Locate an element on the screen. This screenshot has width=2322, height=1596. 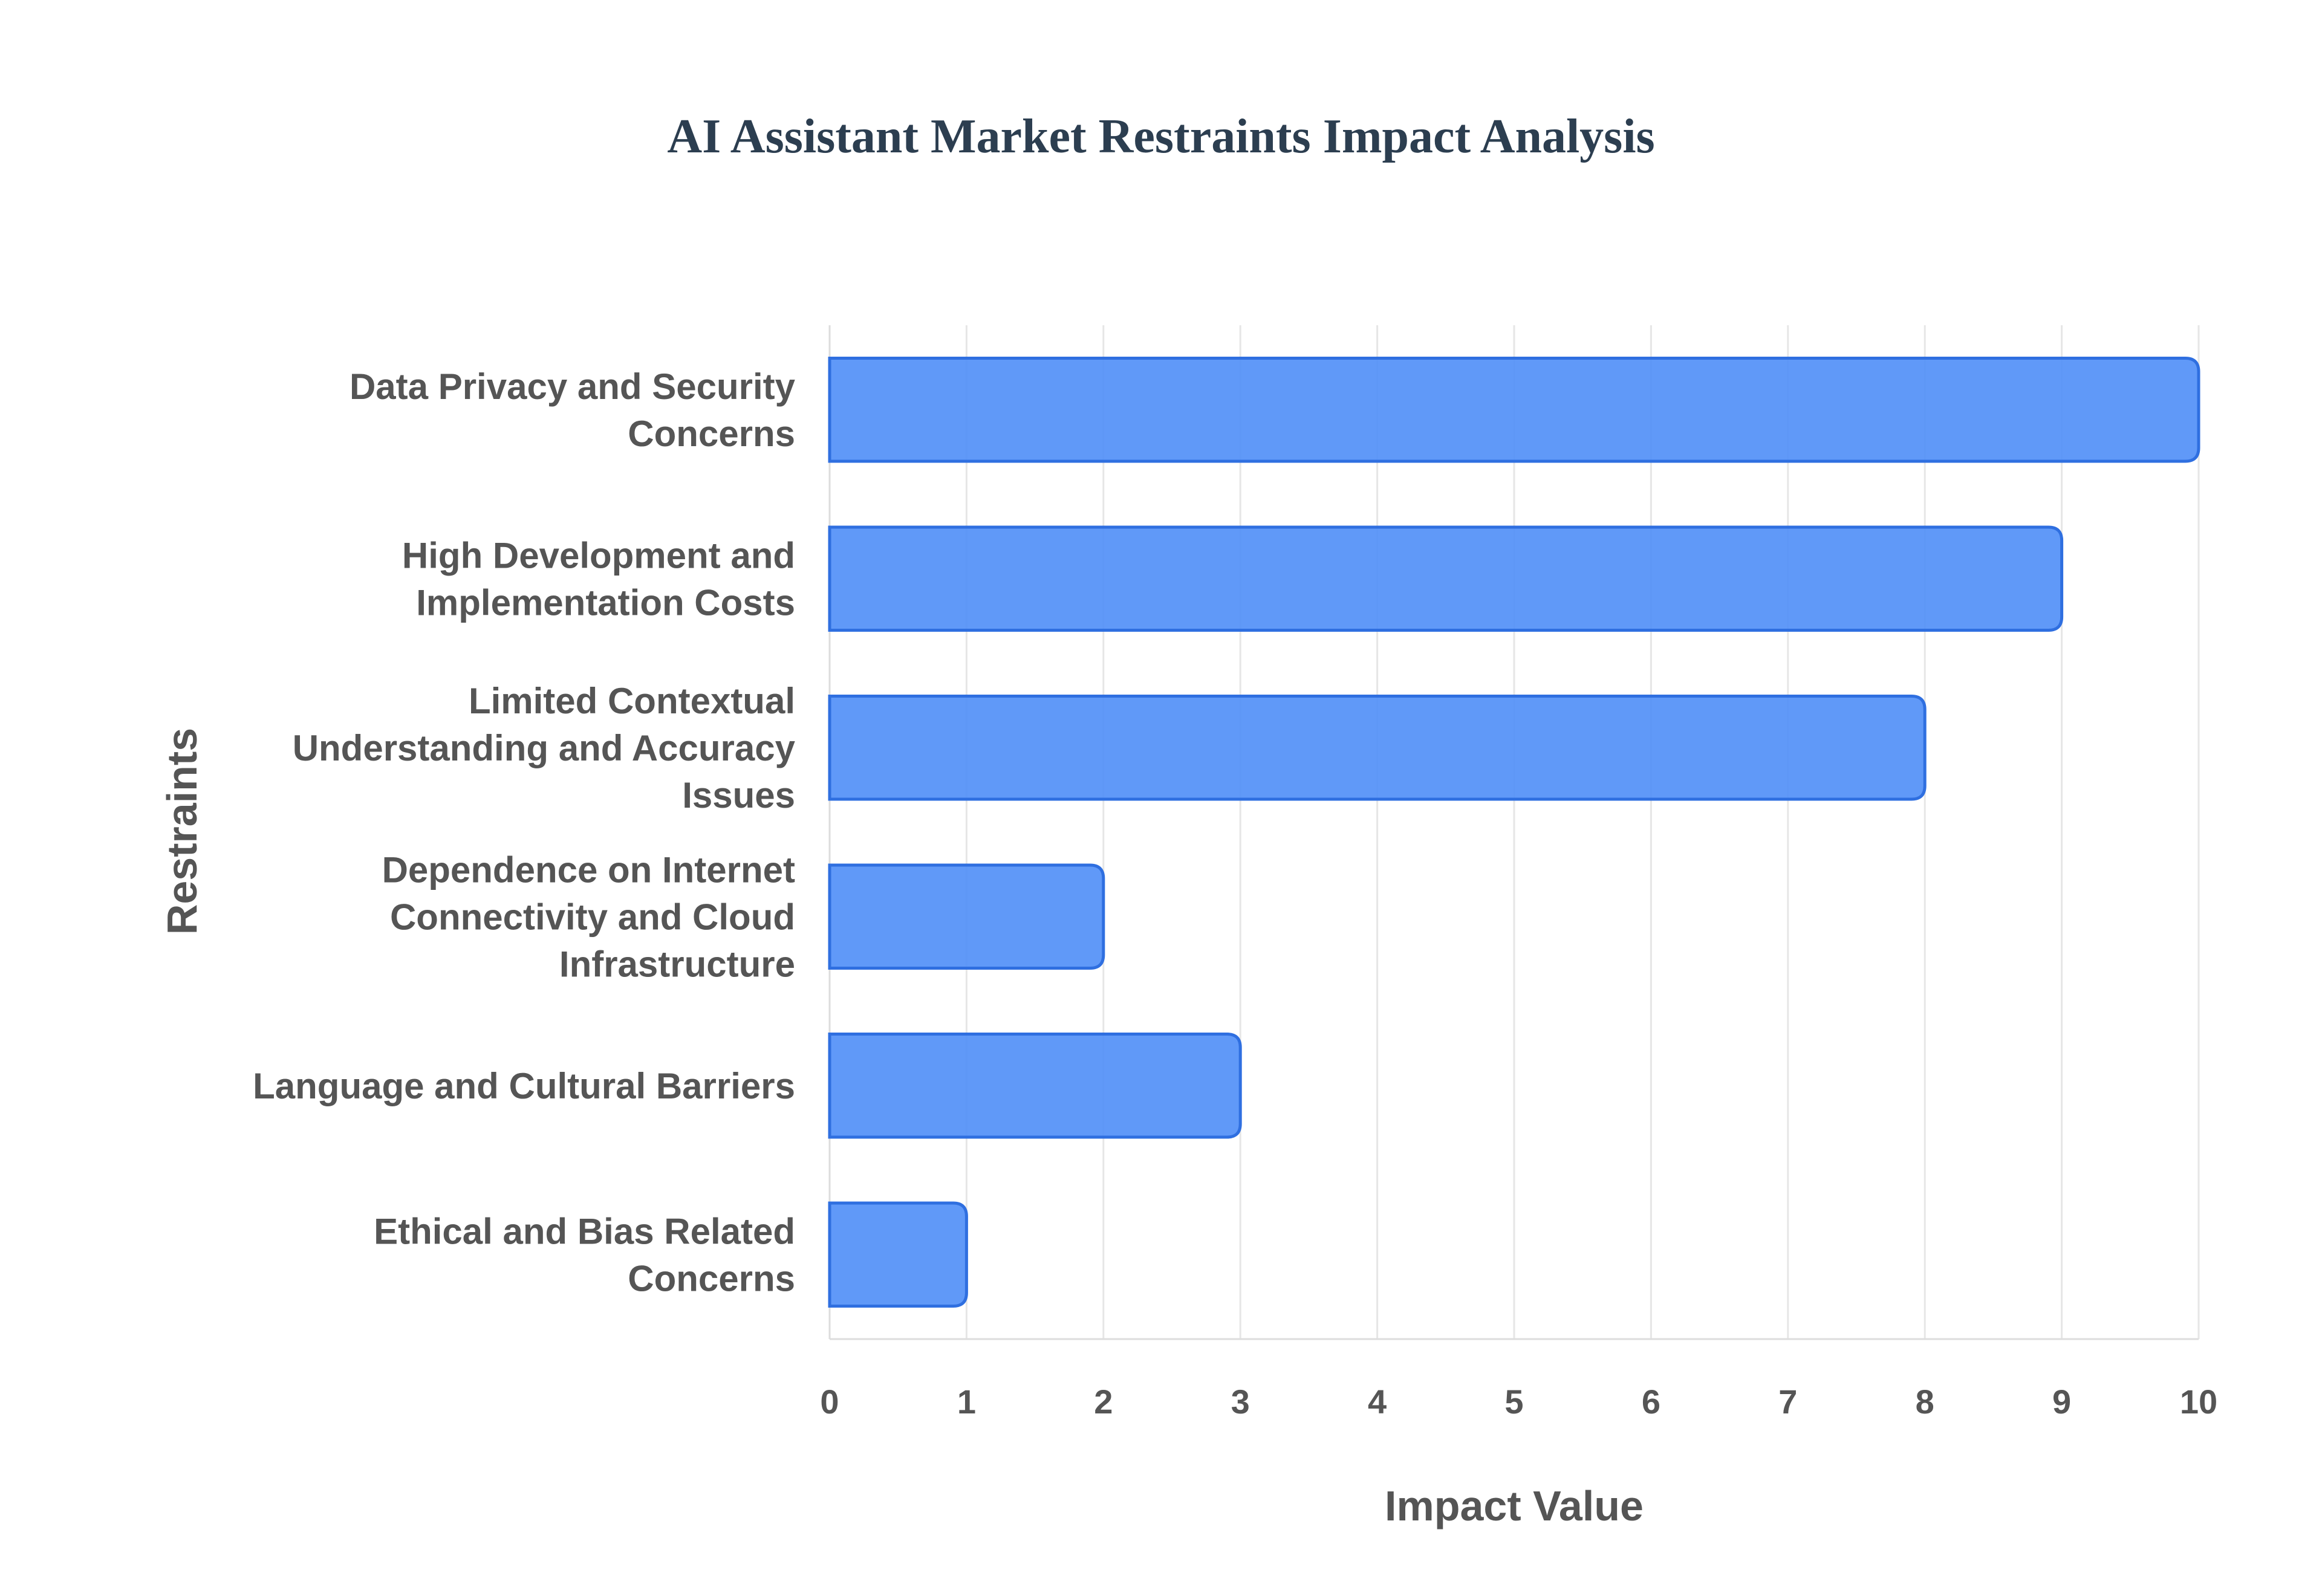
category-label-1: Data Privacy and Security Concerns is located at coordinates (573, 410).